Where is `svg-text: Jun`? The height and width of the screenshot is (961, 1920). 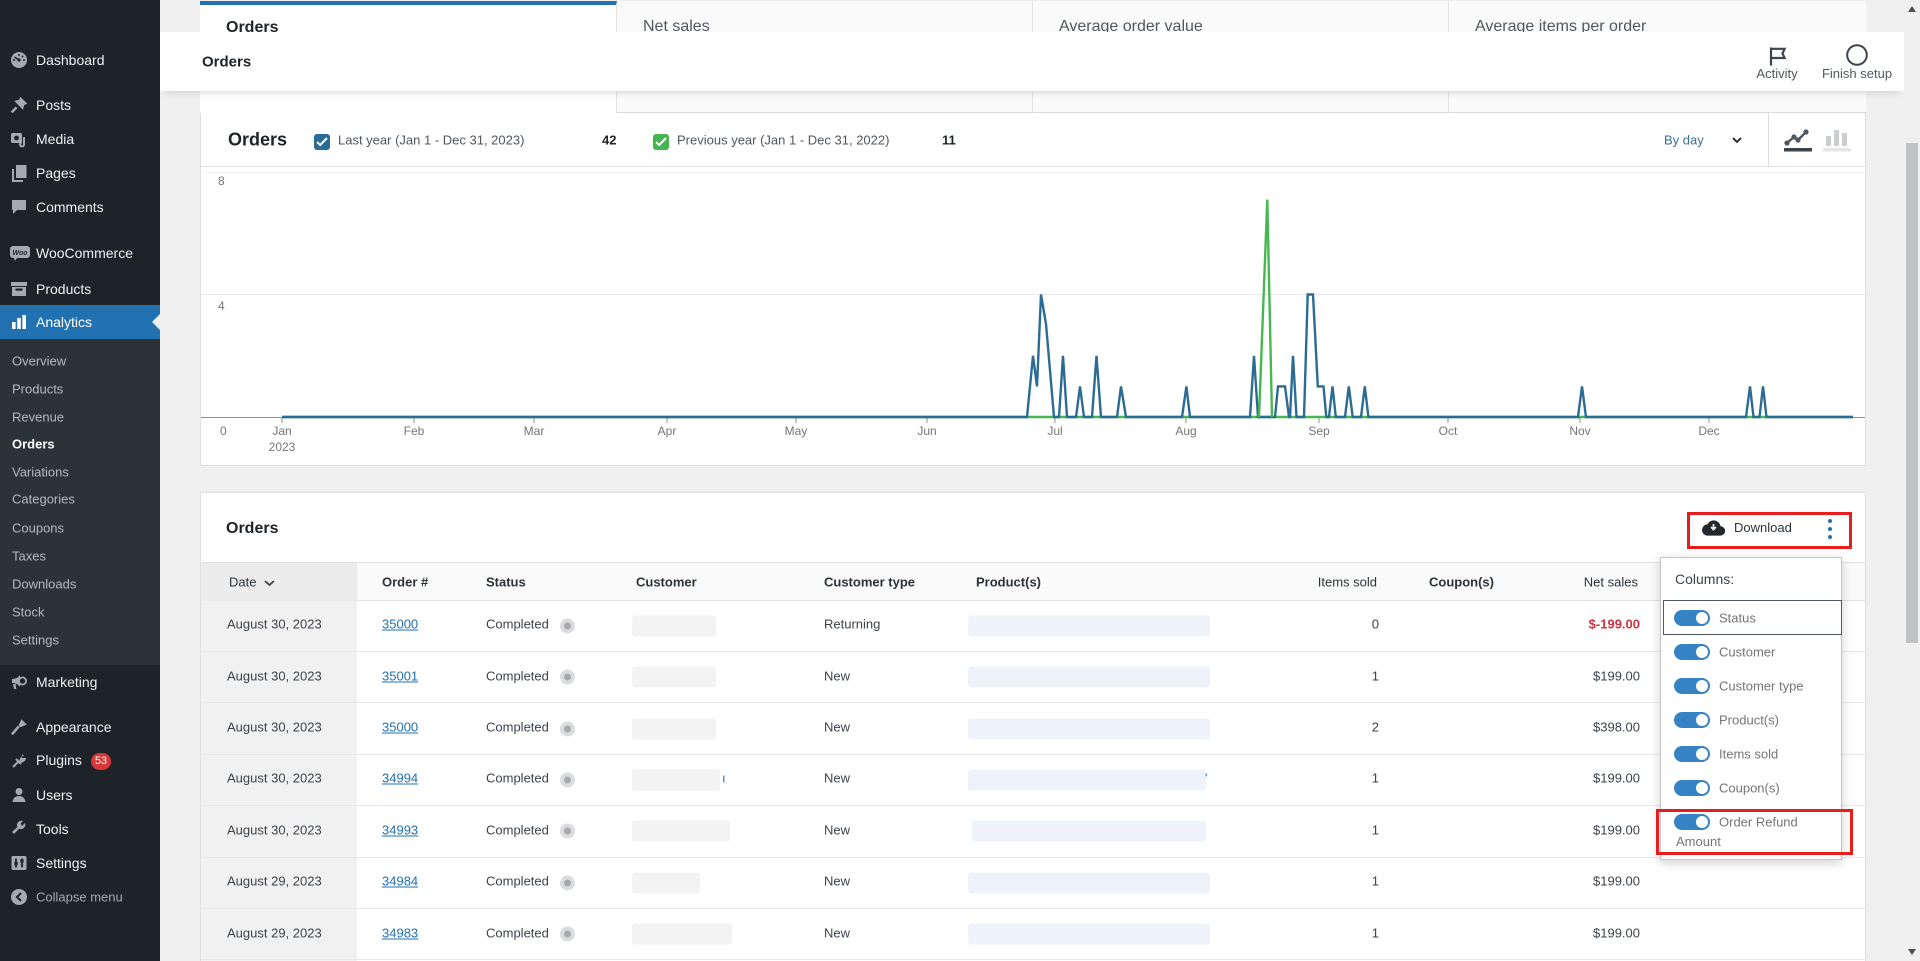
svg-text: Jun is located at coordinates (926, 431).